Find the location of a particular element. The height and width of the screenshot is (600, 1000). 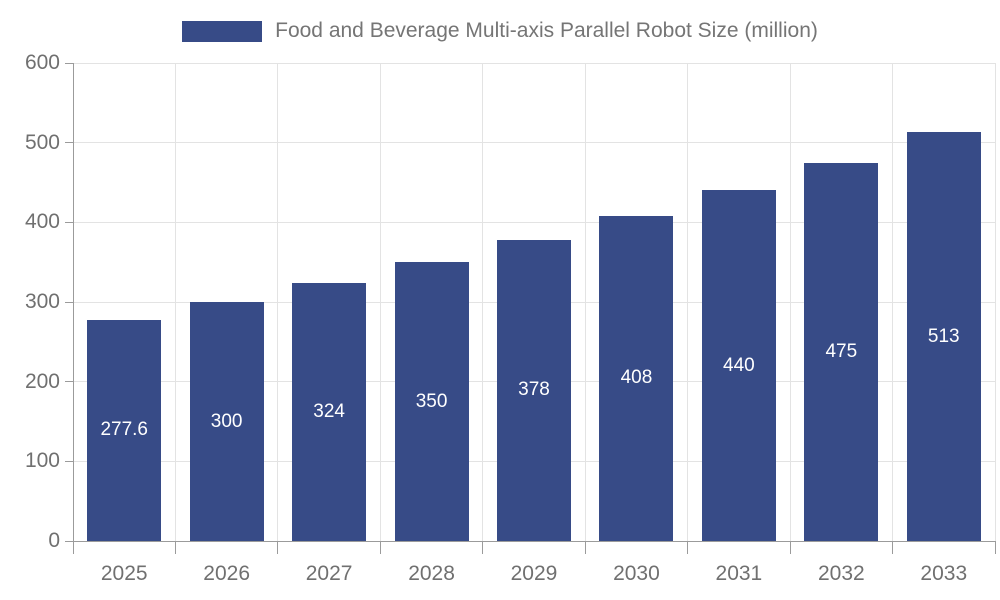

x-axis-tick-label: 2025 is located at coordinates (124, 573).